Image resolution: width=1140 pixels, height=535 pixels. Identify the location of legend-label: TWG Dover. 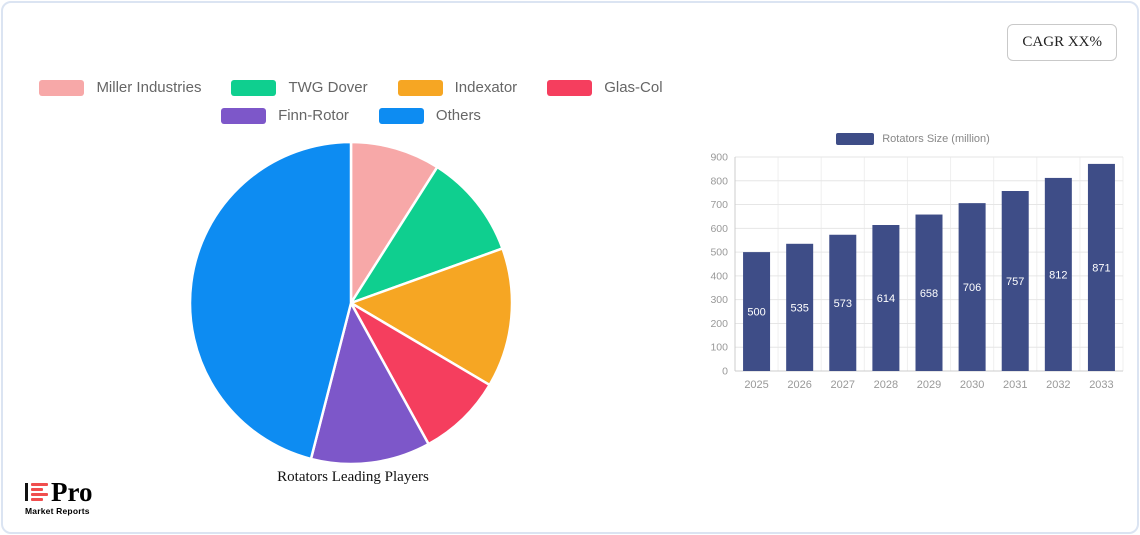
(328, 87).